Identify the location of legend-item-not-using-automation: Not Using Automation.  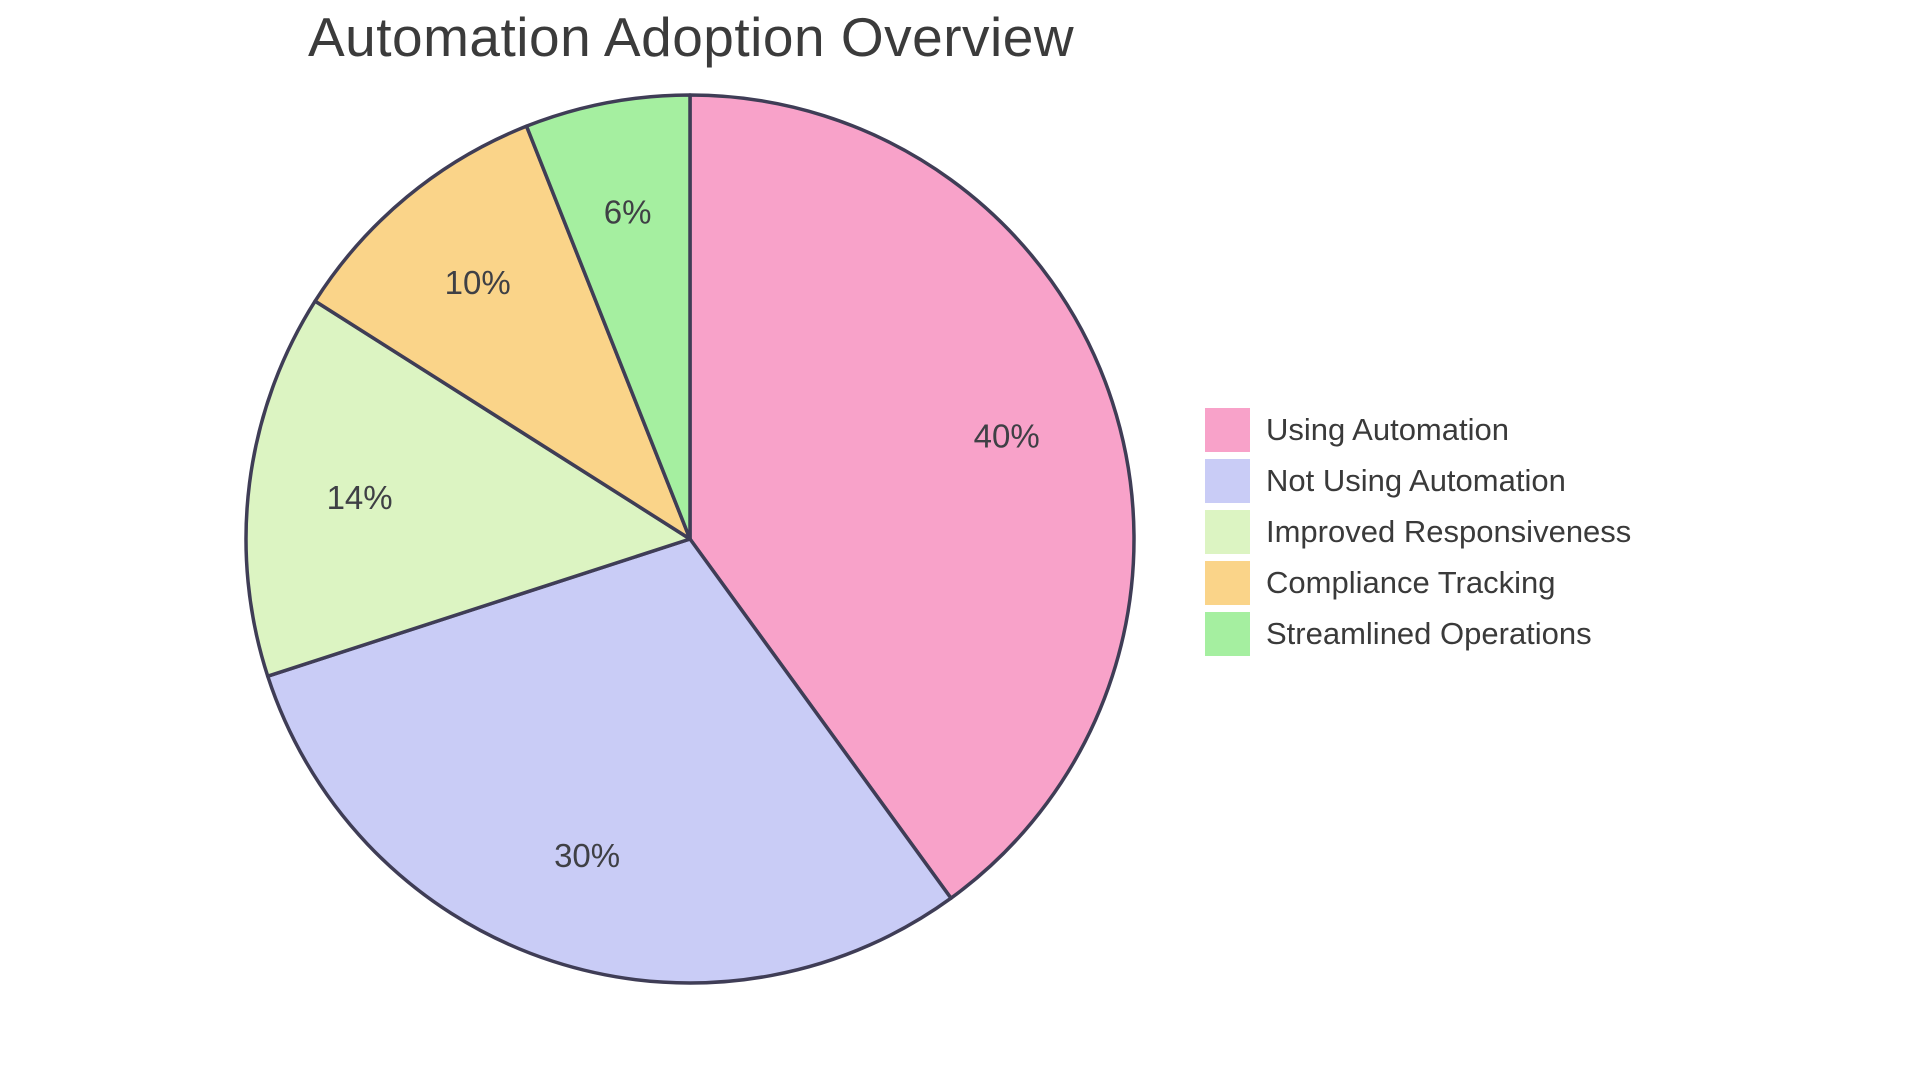
(1418, 481).